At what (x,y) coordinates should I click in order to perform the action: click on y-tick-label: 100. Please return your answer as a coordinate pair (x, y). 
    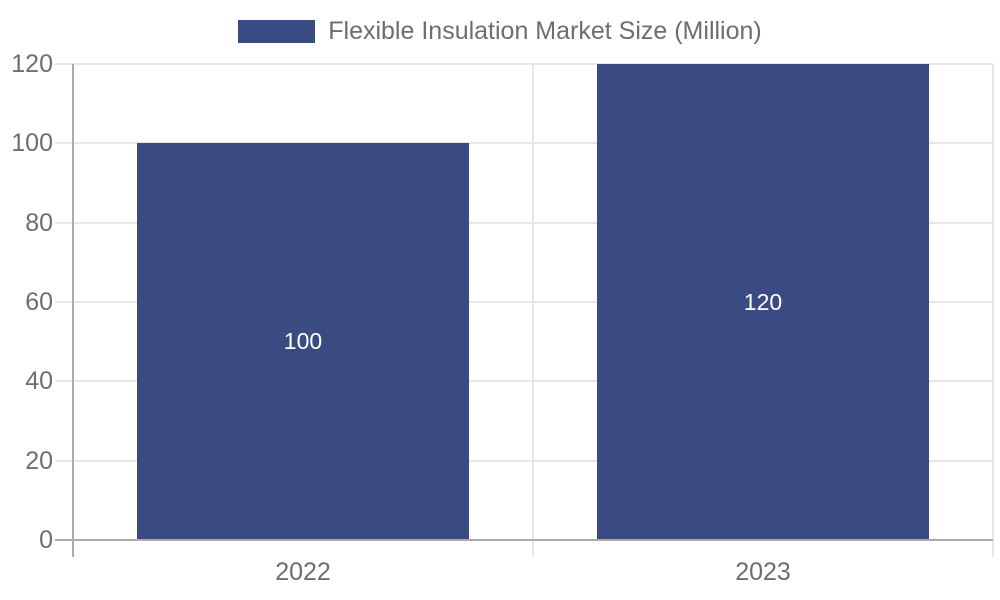
    Looking at the image, I should click on (32, 143).